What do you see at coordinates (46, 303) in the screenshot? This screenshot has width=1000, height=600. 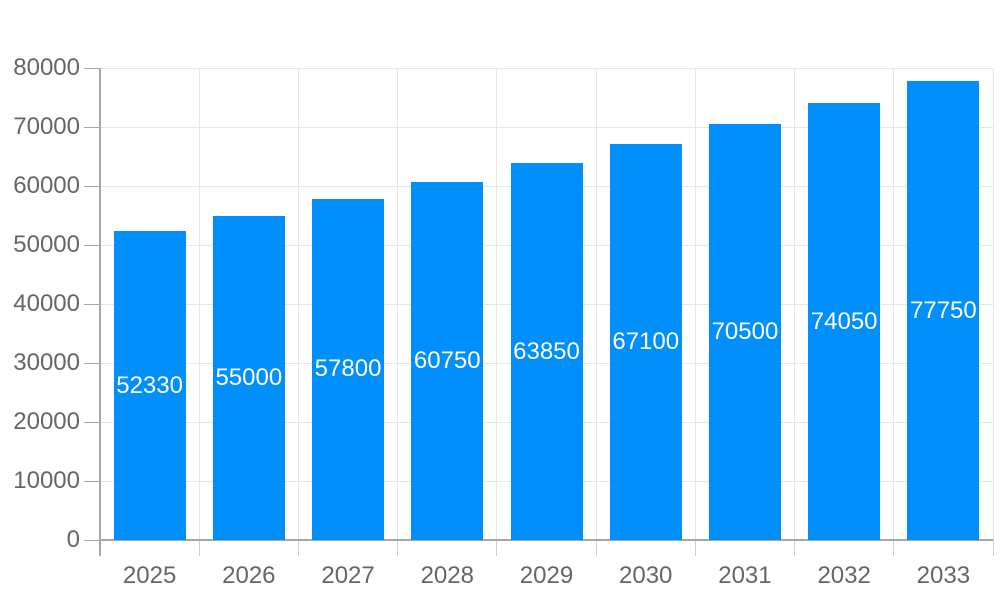 I see `y-axis-label: 40000` at bounding box center [46, 303].